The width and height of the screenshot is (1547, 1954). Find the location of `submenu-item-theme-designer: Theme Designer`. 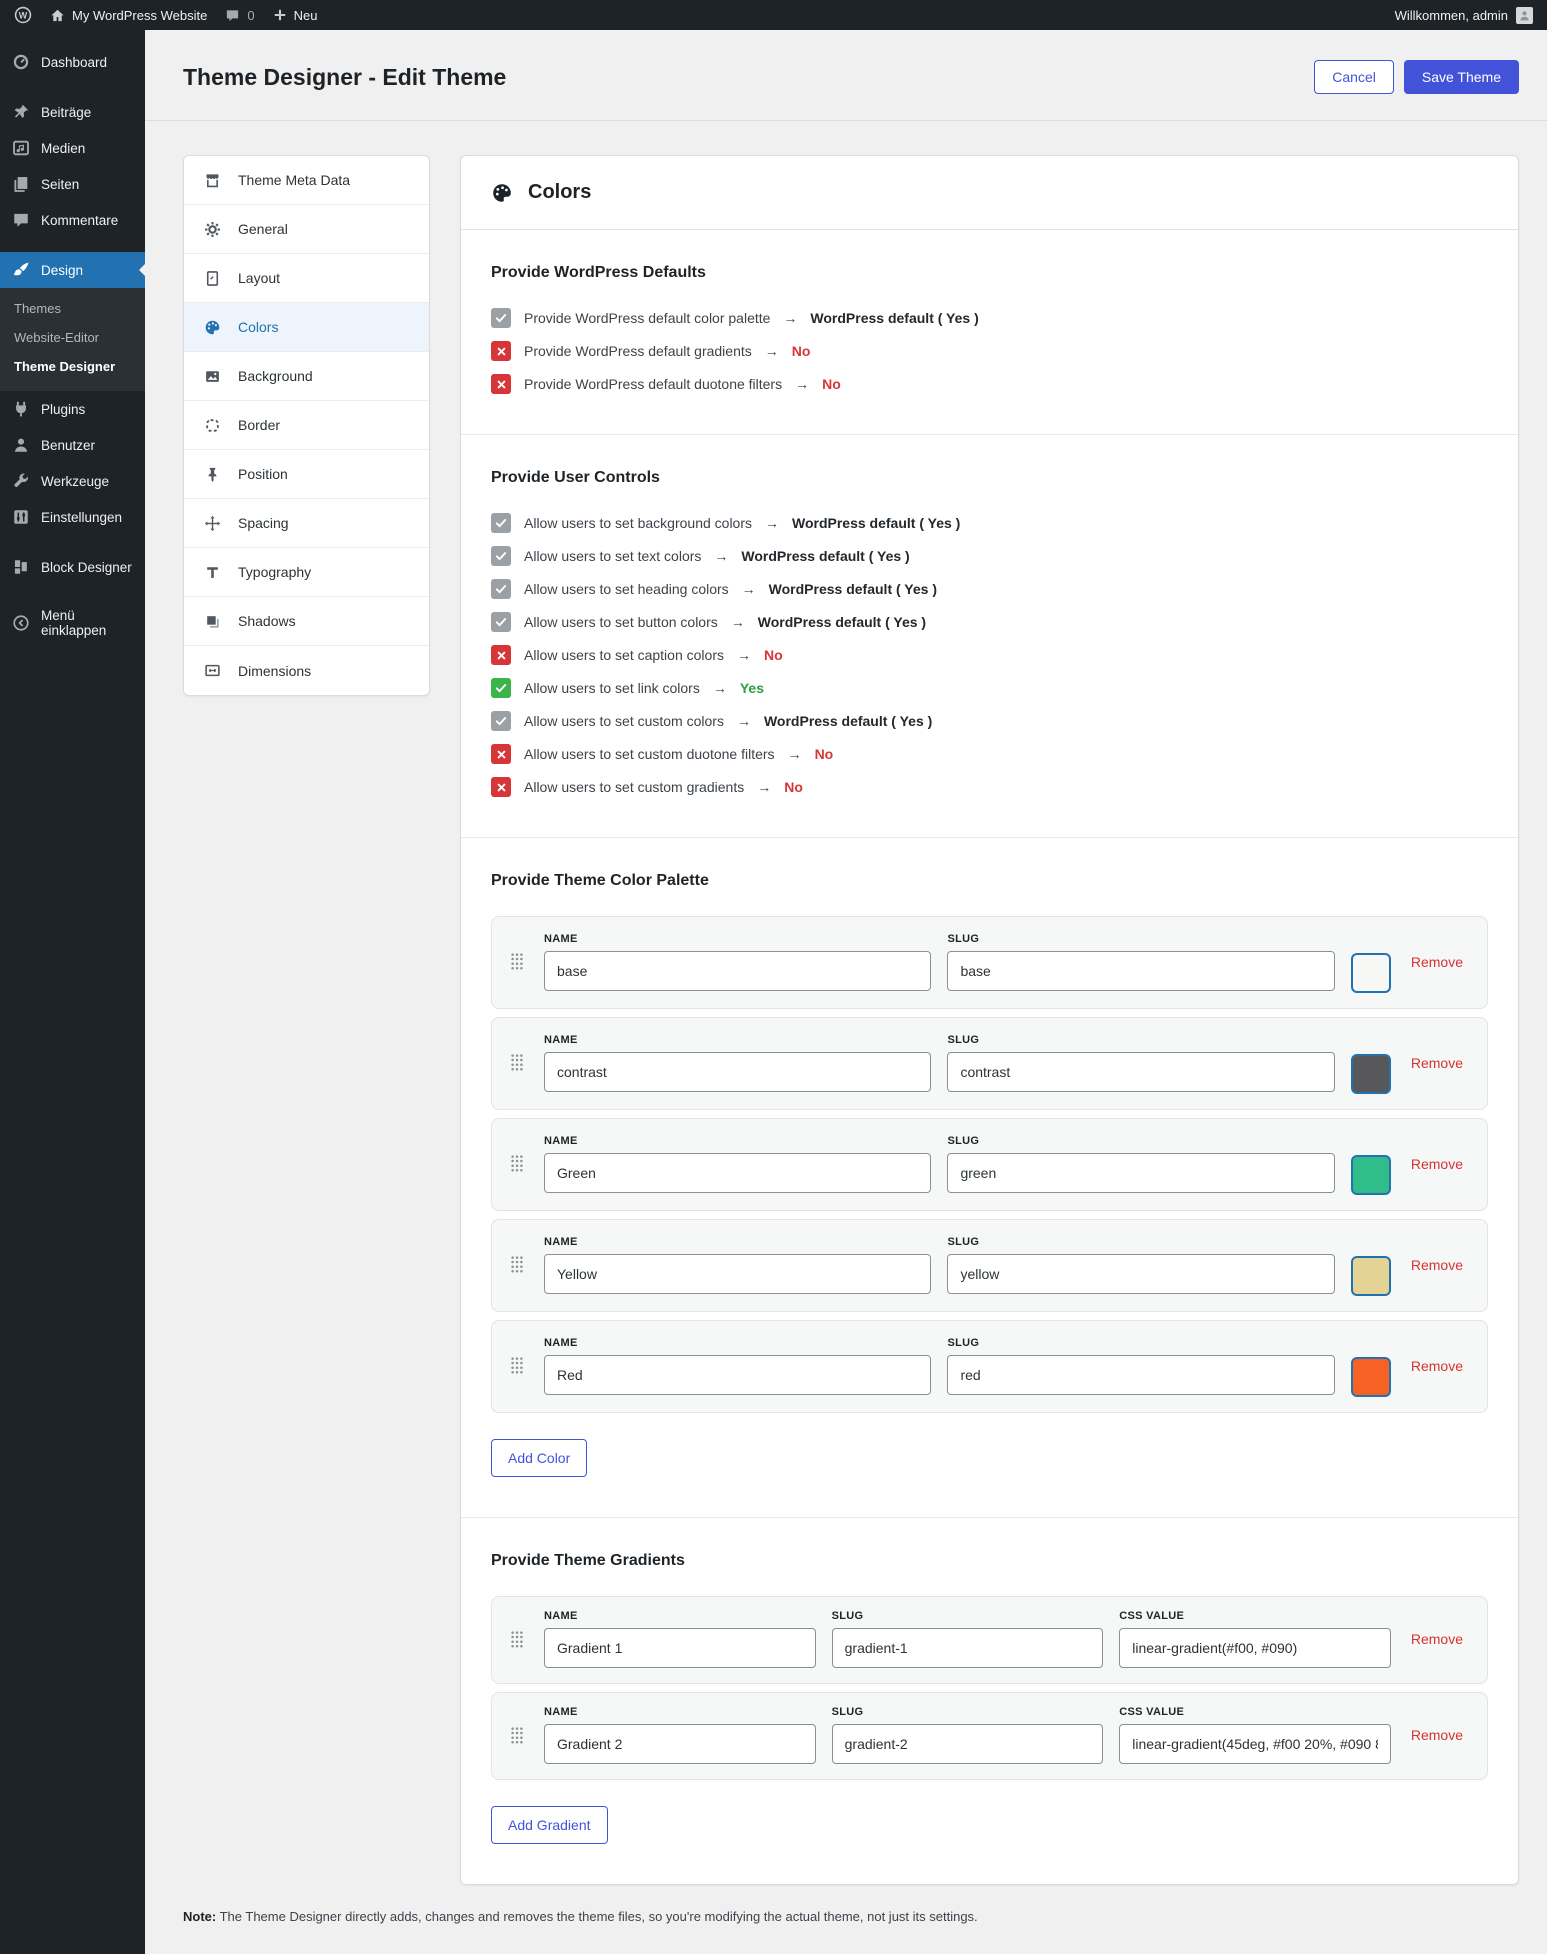

submenu-item-theme-designer: Theme Designer is located at coordinates (65, 366).